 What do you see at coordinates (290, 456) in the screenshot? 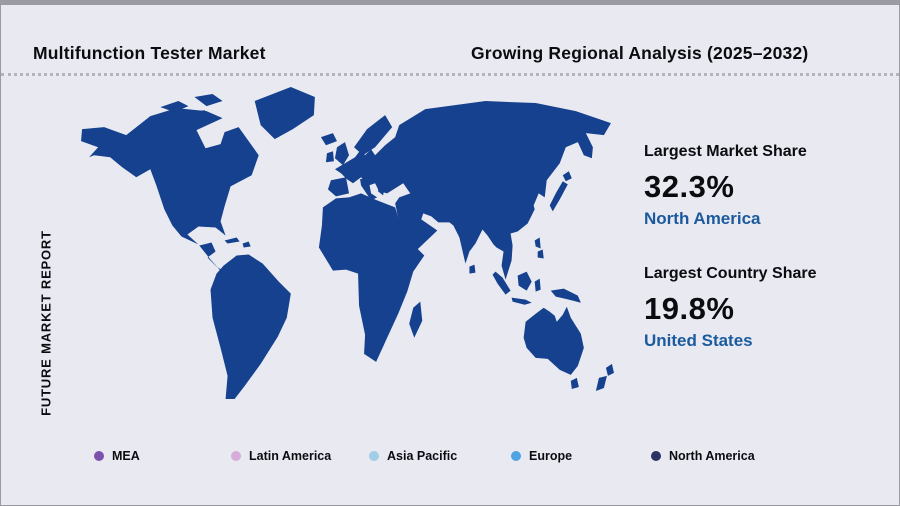
I see `legend-label-latin-america: Latin America` at bounding box center [290, 456].